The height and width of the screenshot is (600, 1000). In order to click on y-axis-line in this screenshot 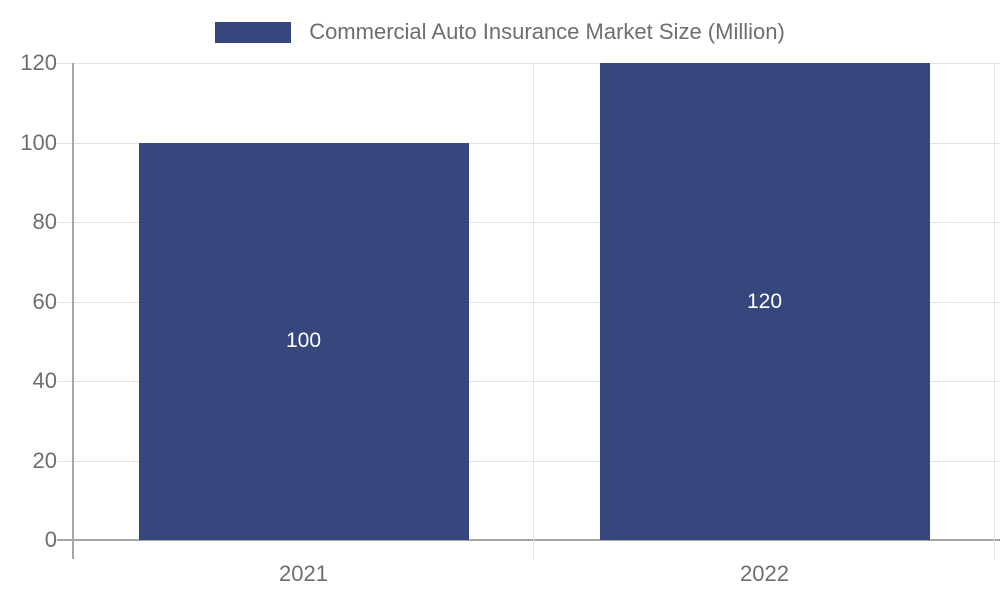, I will do `click(73, 311)`.